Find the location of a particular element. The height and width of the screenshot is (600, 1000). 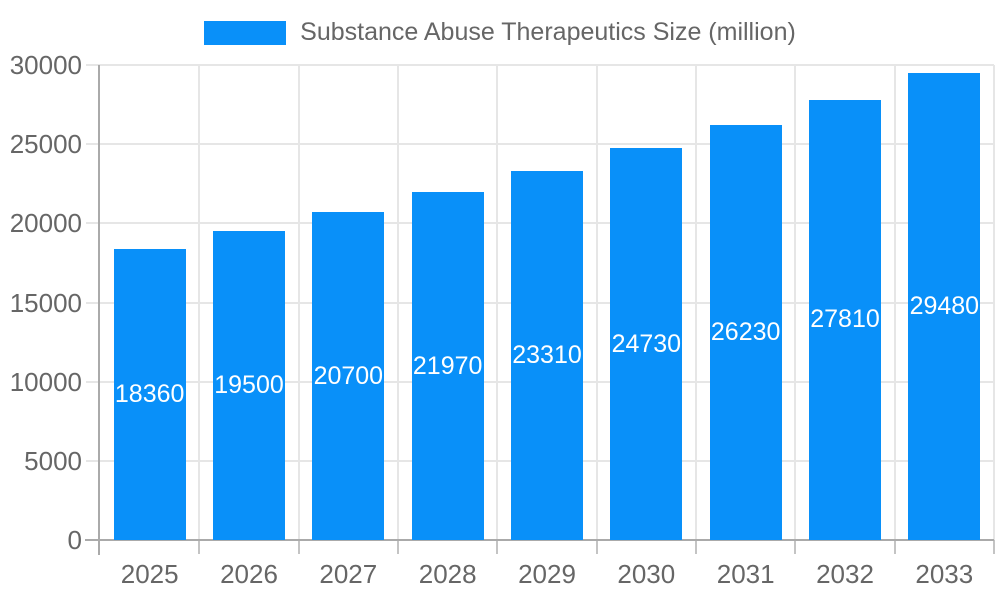

x-axis-tick-label: 2033 is located at coordinates (944, 574).